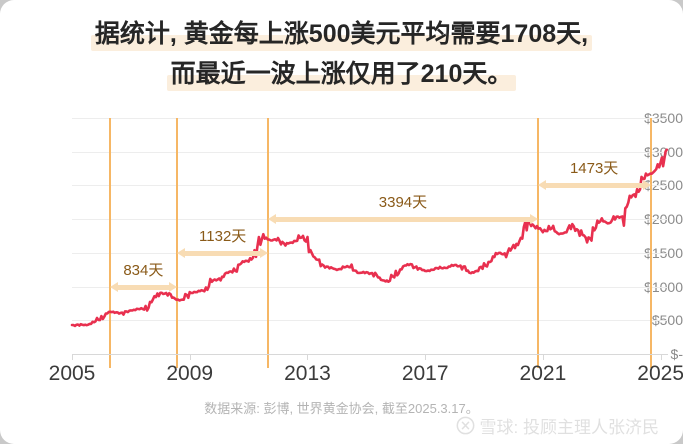  Describe the element at coordinates (143, 270) in the screenshot. I see `duration-label: 834天` at that location.